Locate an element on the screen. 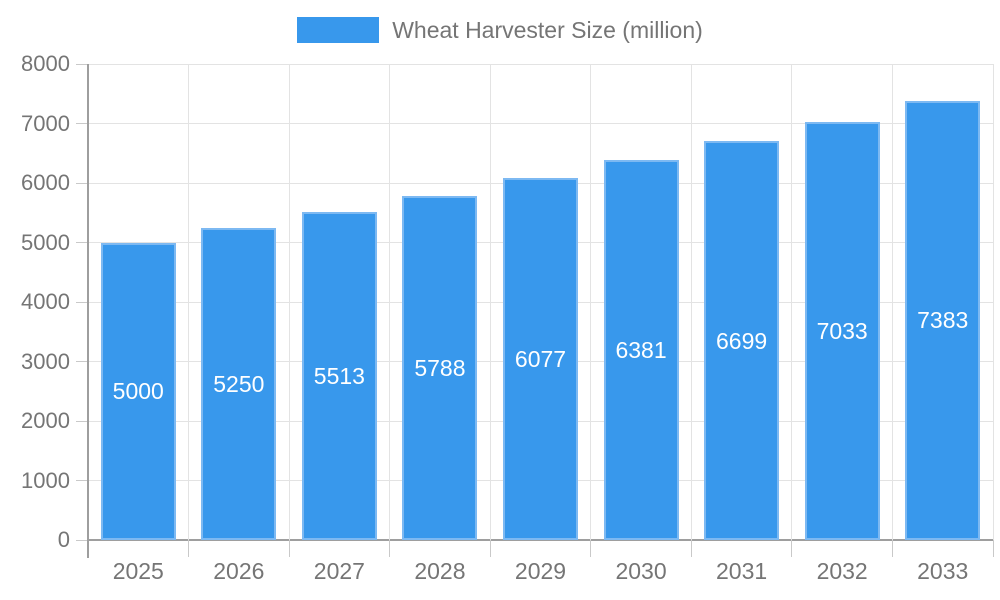 The height and width of the screenshot is (600, 1000). bar-value-label: 6699 is located at coordinates (742, 340).